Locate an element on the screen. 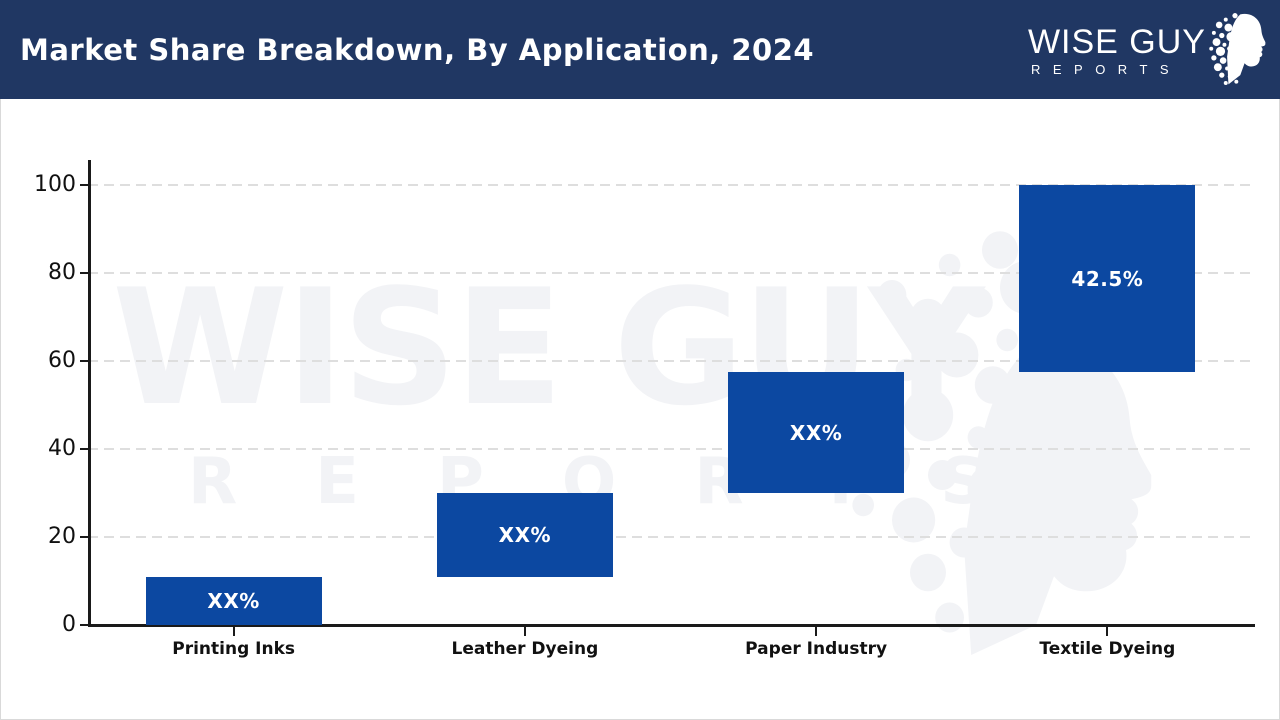  y-tick-label-100: 100 is located at coordinates (55, 184).